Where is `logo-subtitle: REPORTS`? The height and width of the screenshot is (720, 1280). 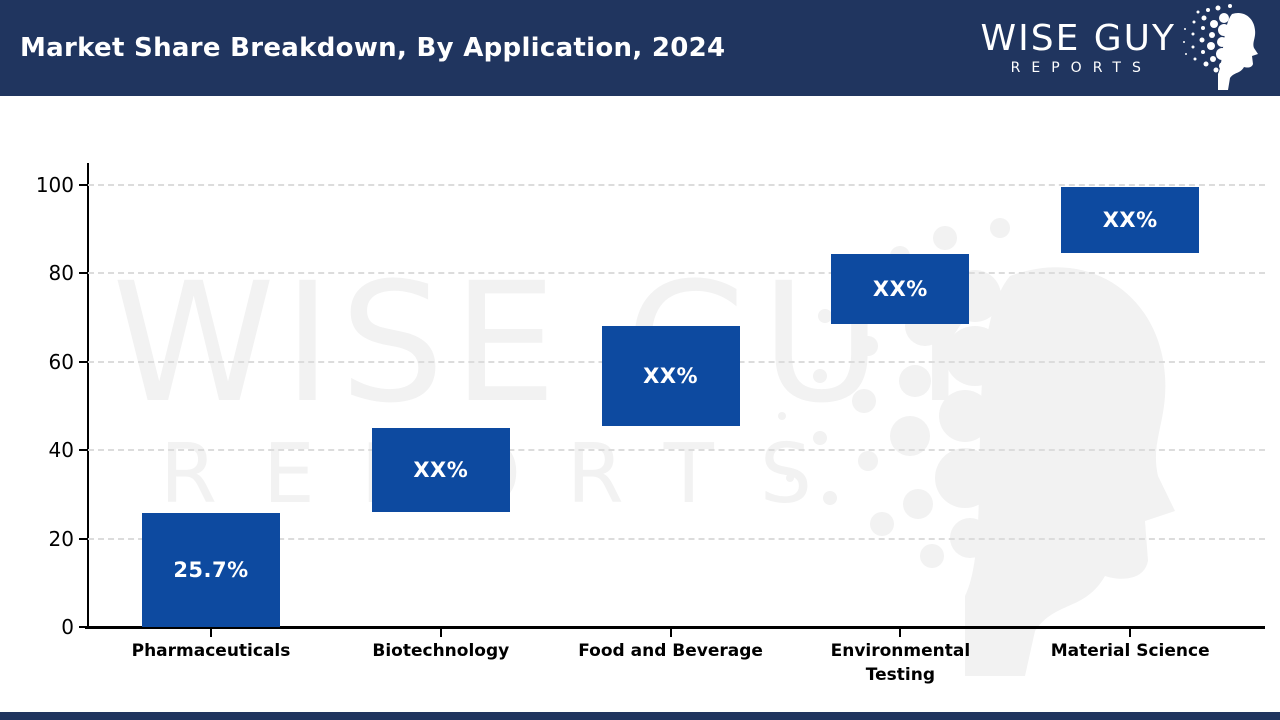 logo-subtitle: REPORTS is located at coordinates (1081, 67).